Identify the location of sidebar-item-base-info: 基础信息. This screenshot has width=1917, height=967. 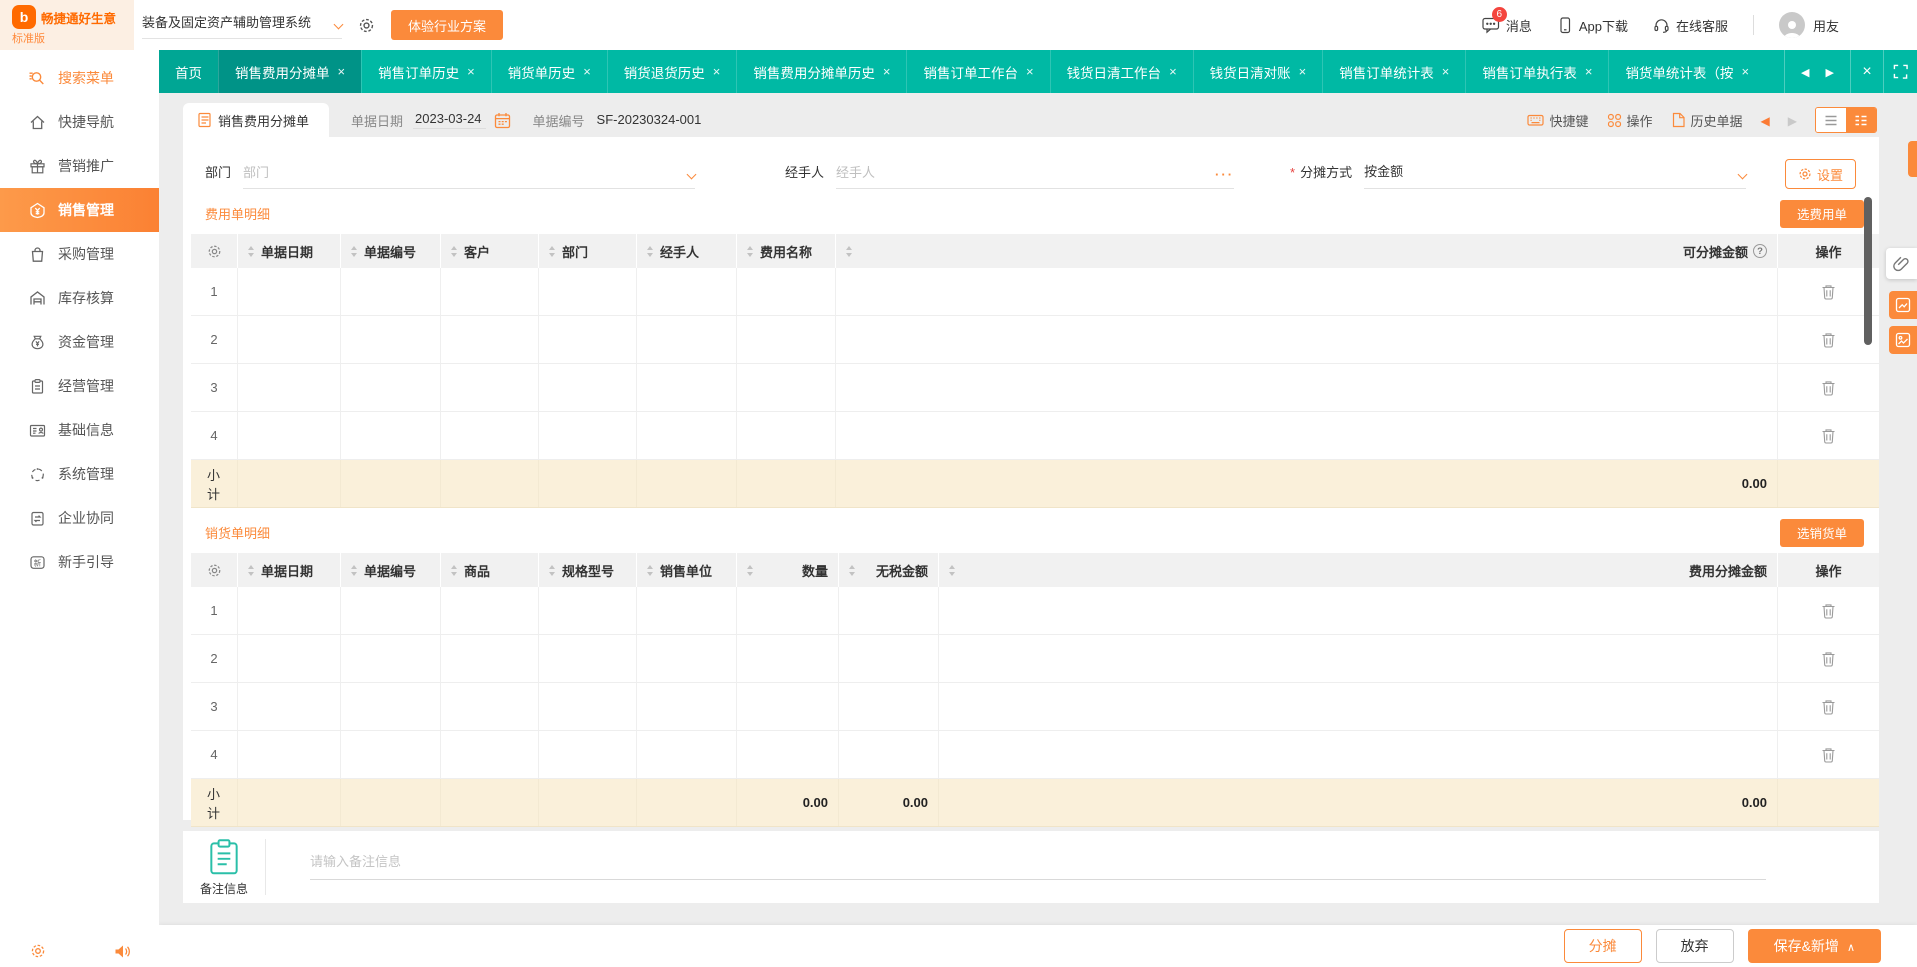
(79, 430).